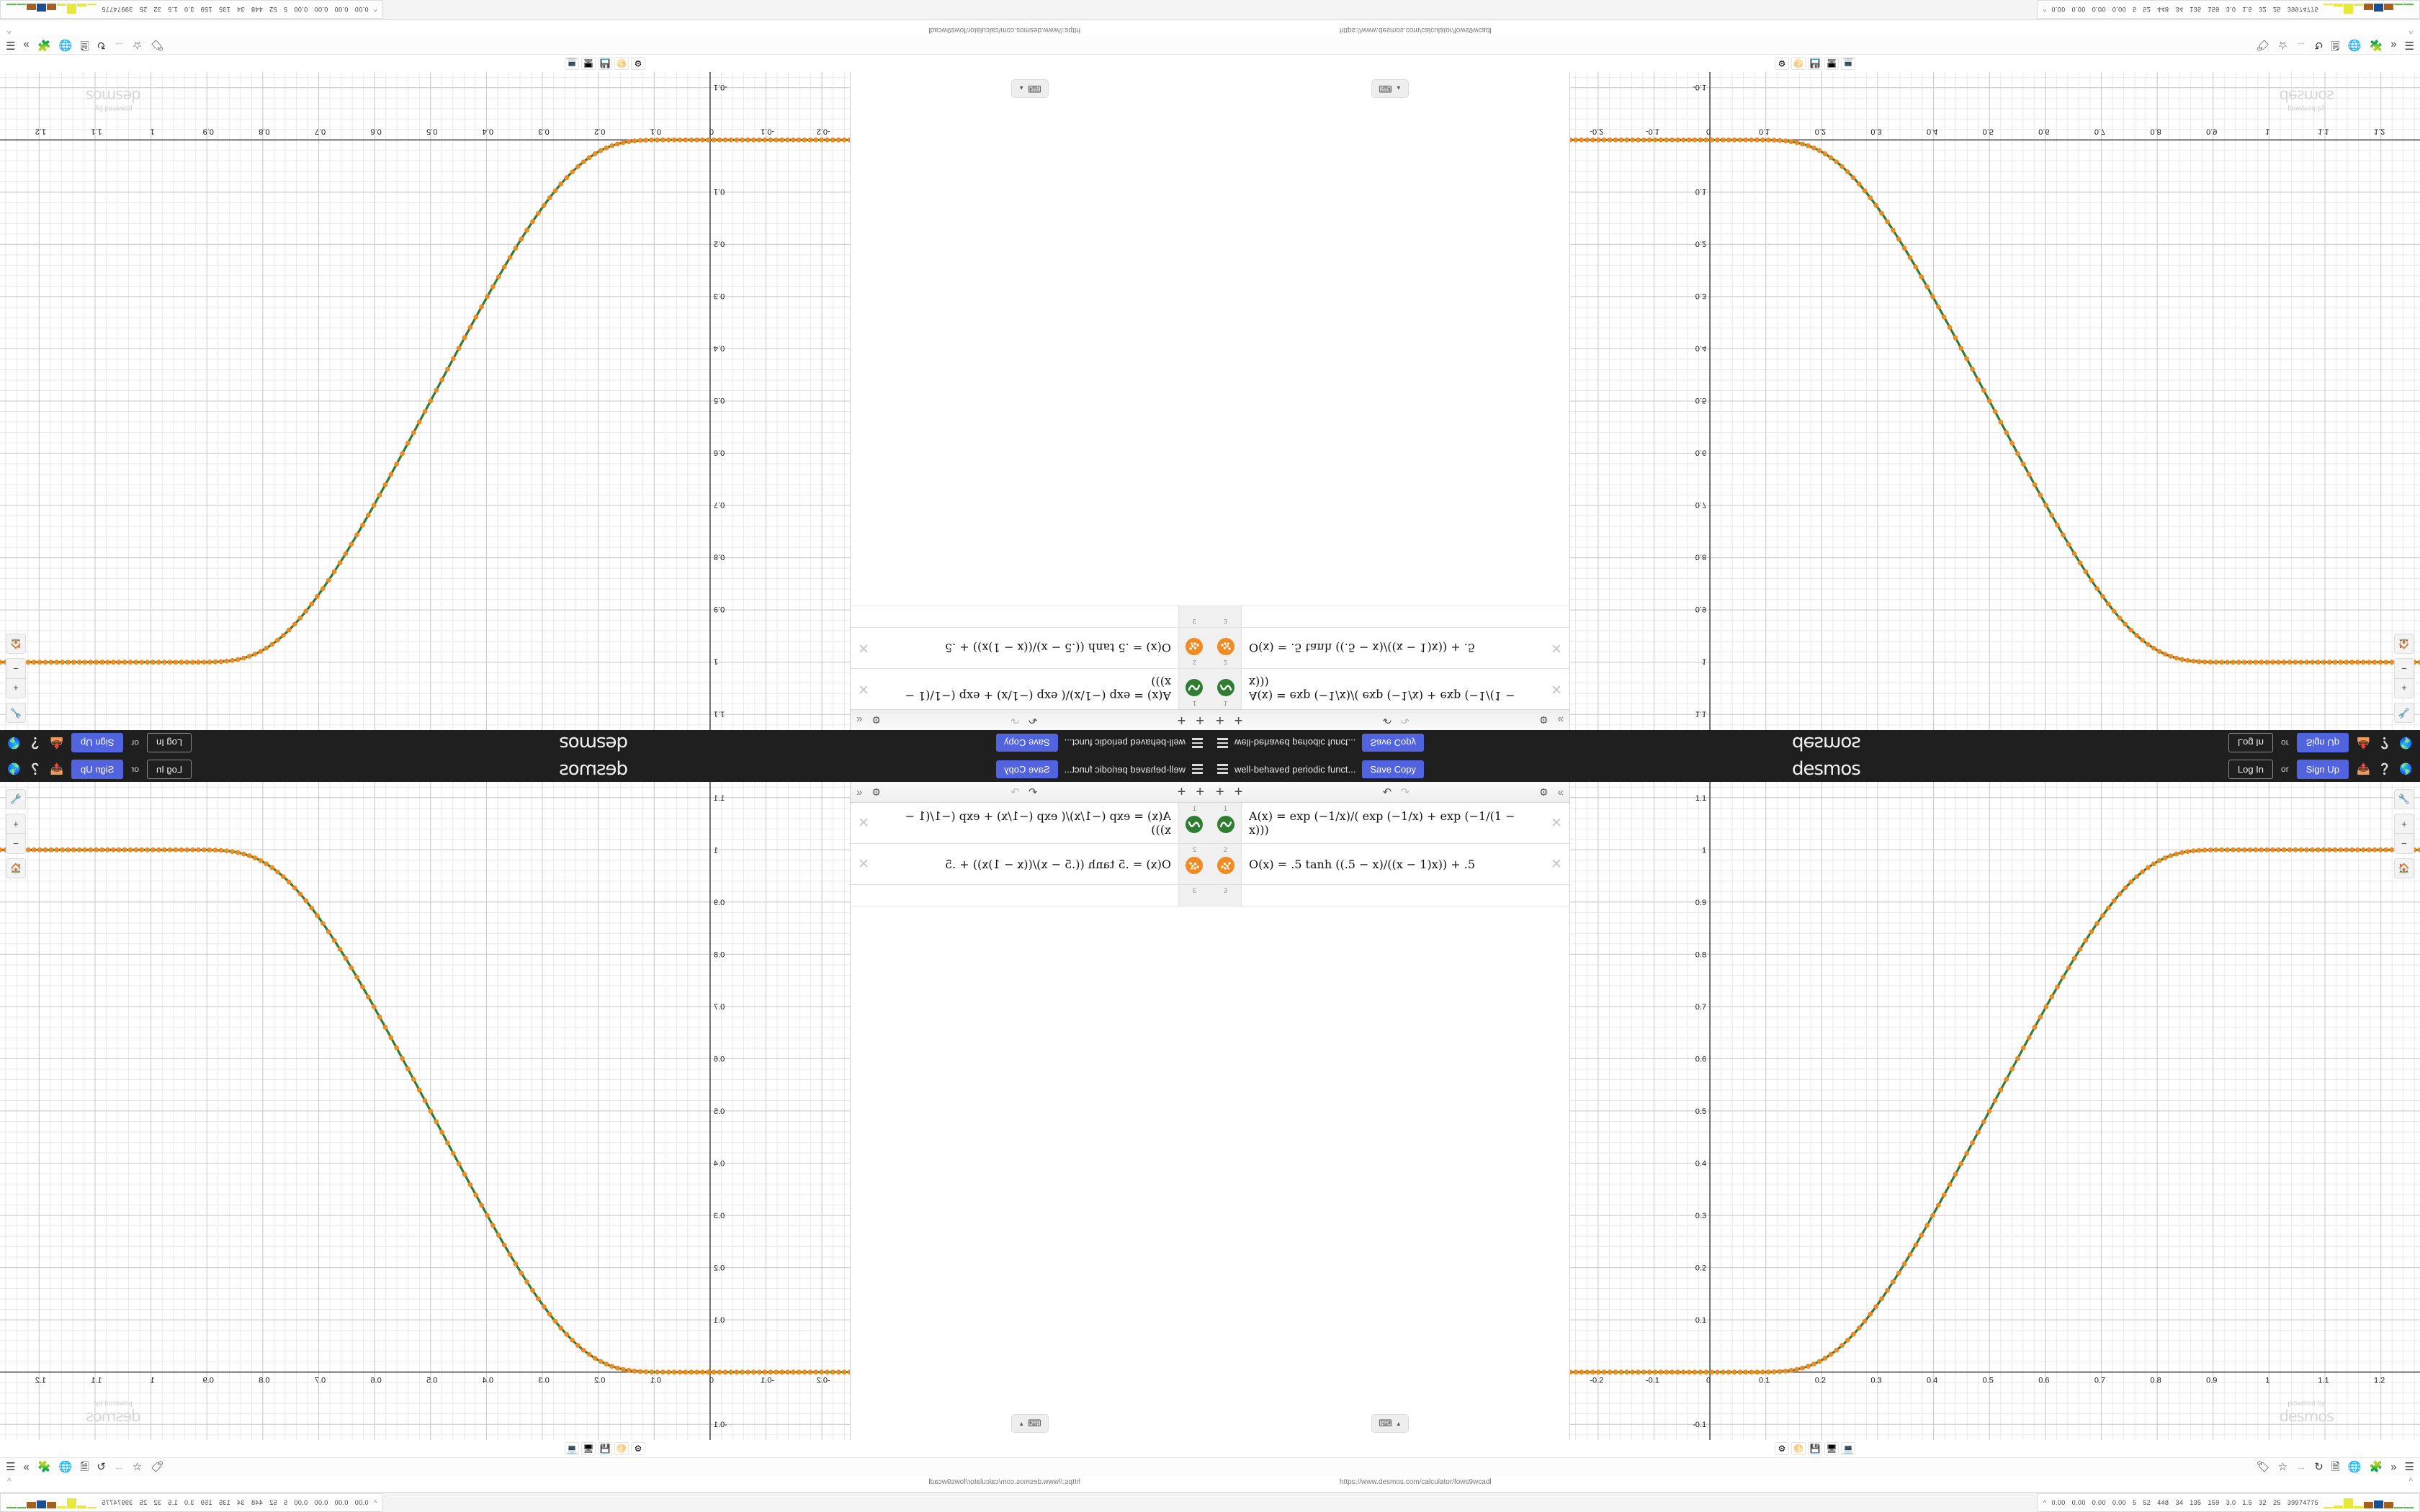 The height and width of the screenshot is (1512, 2420). I want to click on extension-icon: 🧩, so click(44, 1467).